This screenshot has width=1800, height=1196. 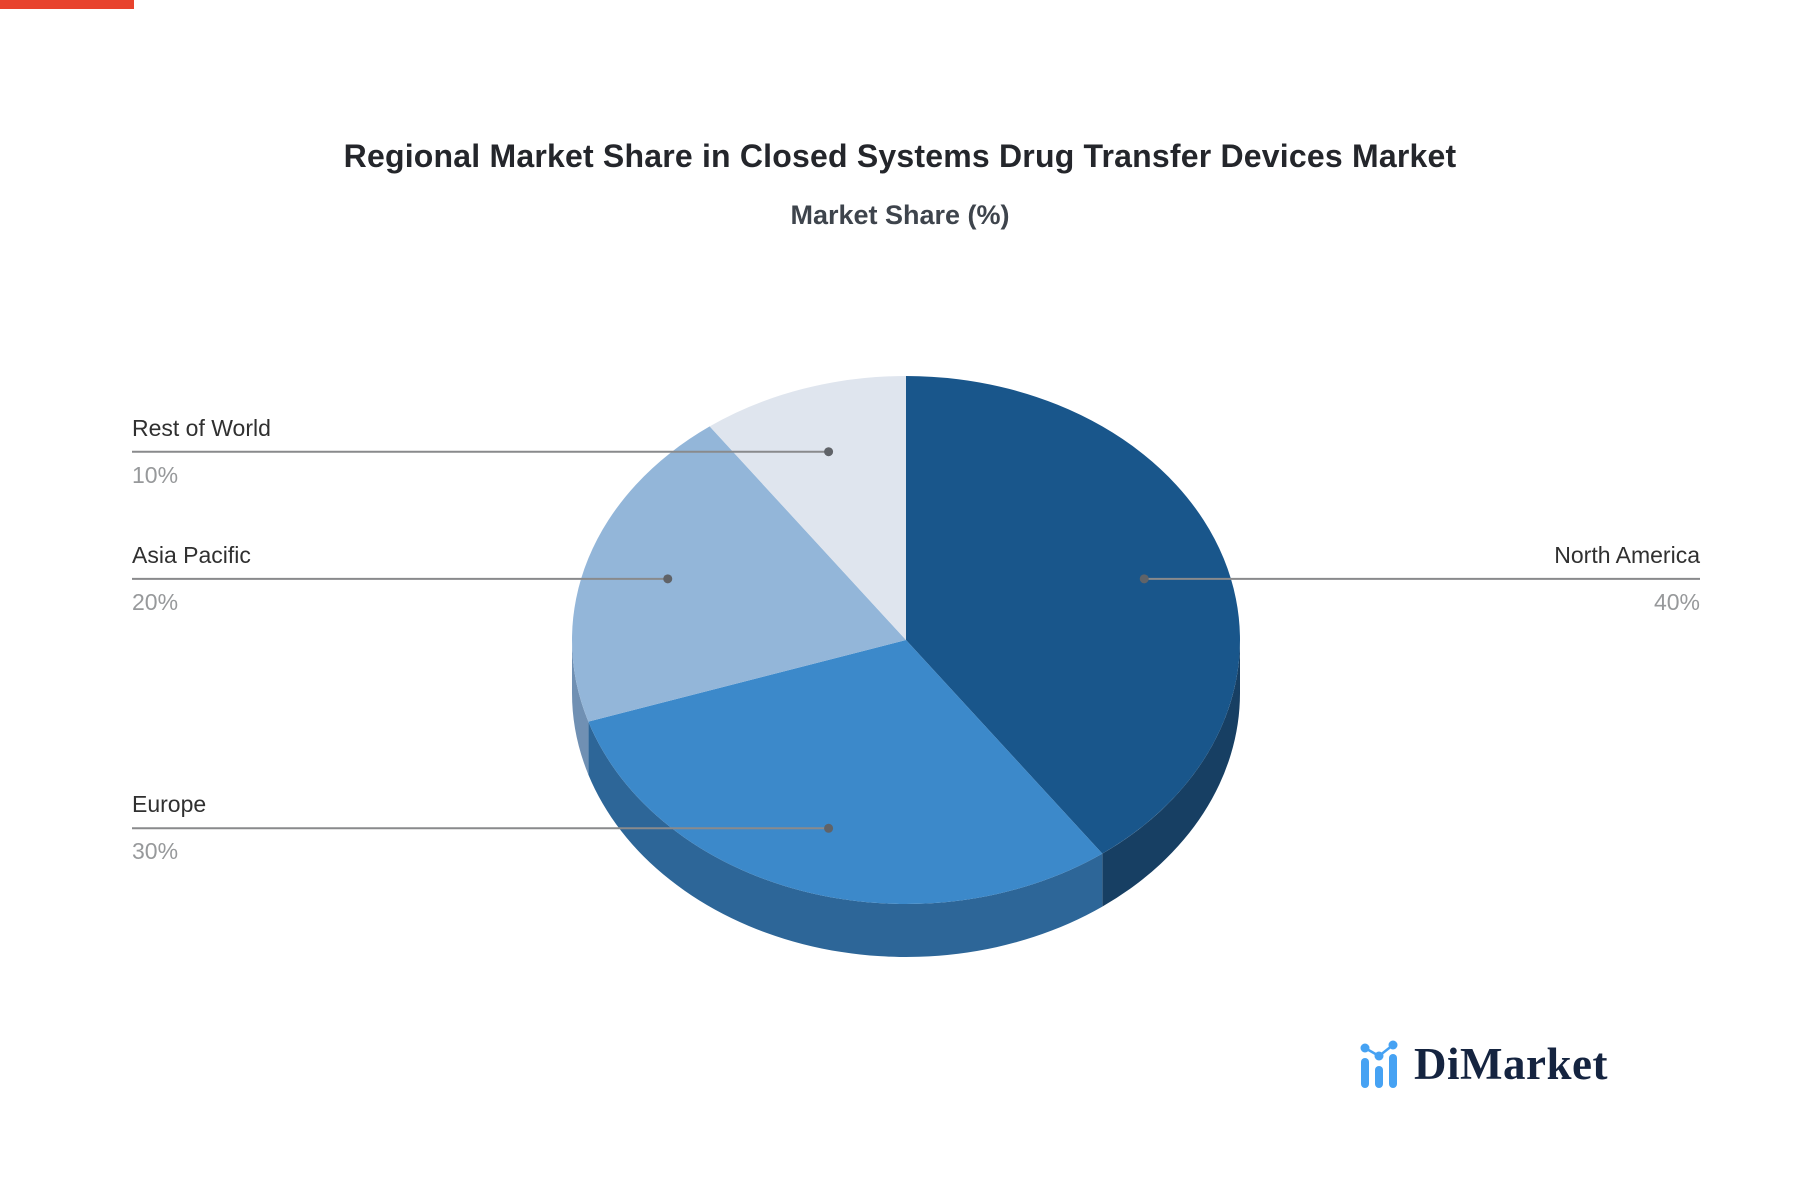 What do you see at coordinates (1073, 615) in the screenshot?
I see `pie-slice-north-america` at bounding box center [1073, 615].